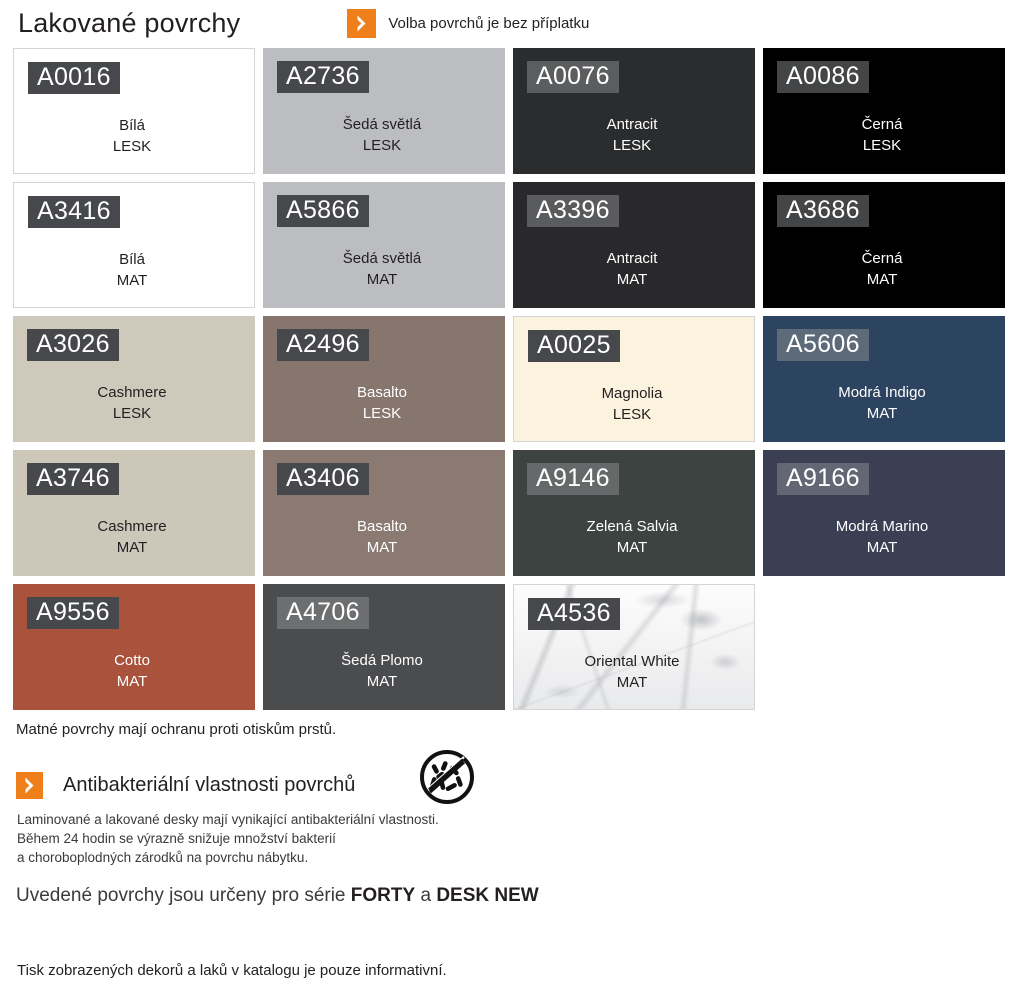 The image size is (1020, 997). Describe the element at coordinates (132, 660) in the screenshot. I see `swatch-name: Cotto` at that location.